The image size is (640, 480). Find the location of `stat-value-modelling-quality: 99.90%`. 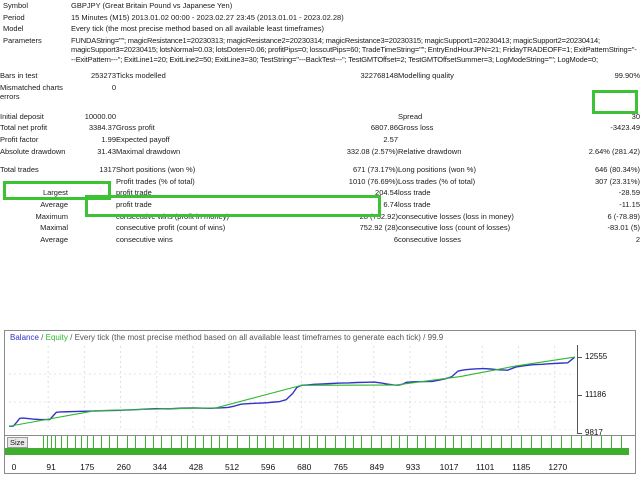

stat-value-modelling-quality: 99.90% is located at coordinates (627, 75).